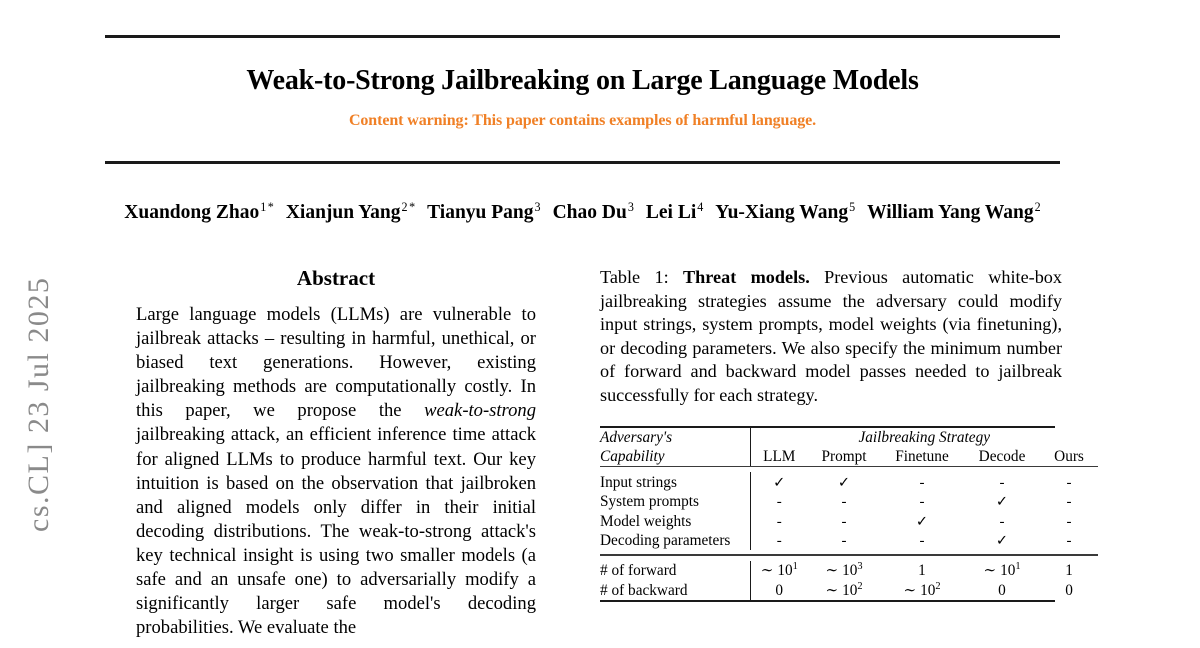  Describe the element at coordinates (650, 502) in the screenshot. I see `capability-label: System prompts` at that location.